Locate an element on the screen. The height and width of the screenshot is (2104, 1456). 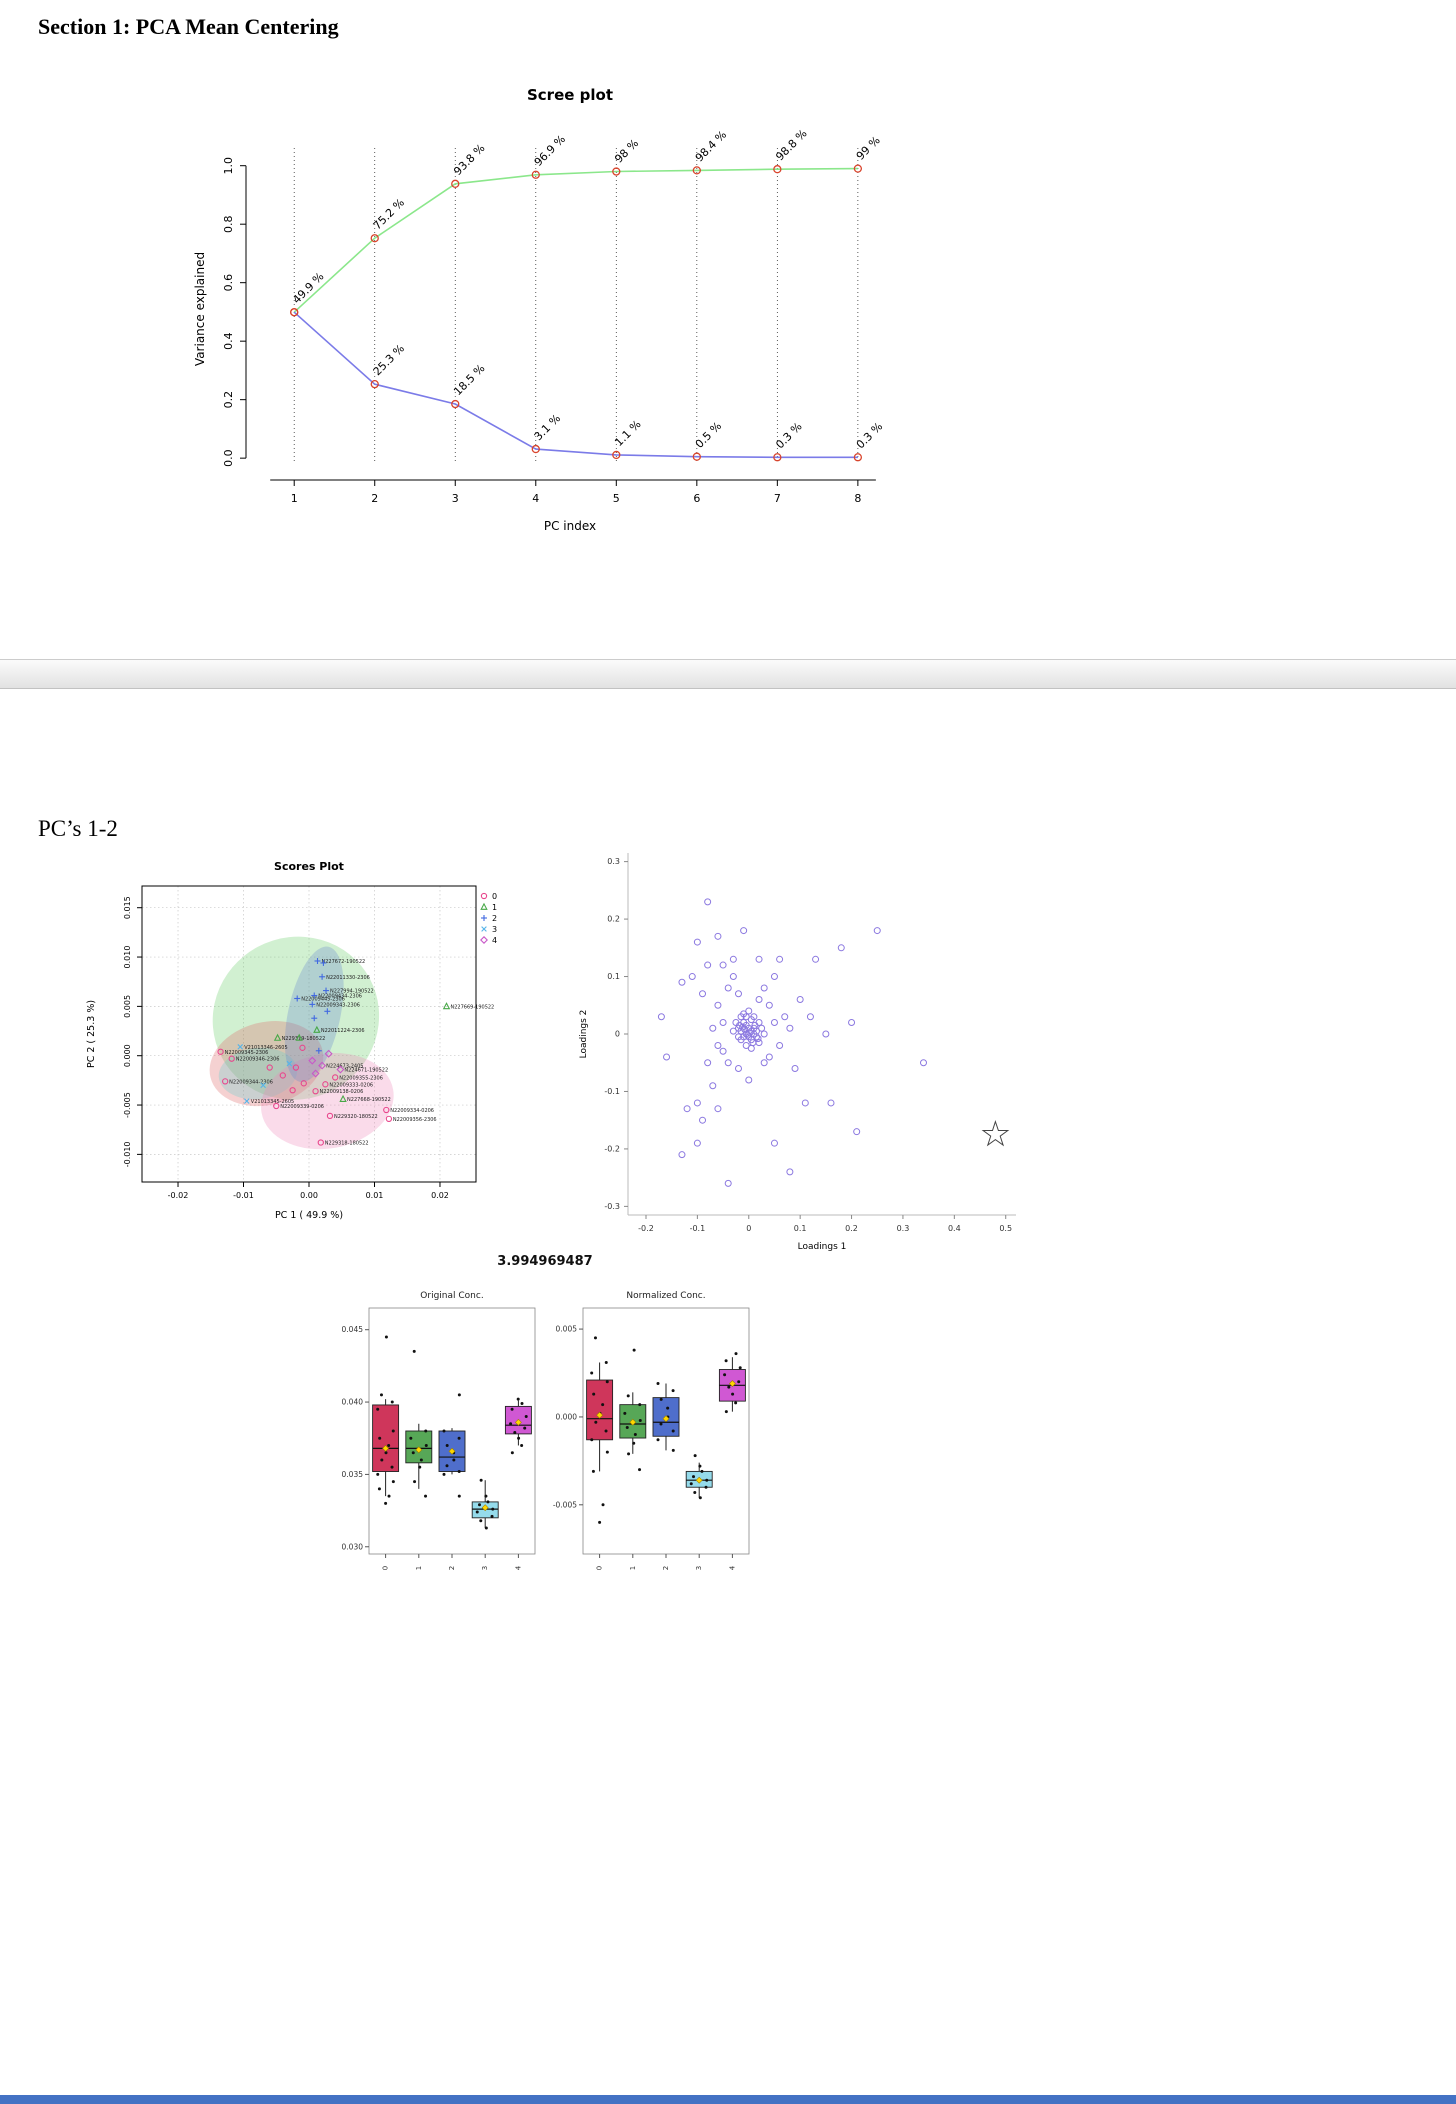
svg-text: 25.3 % is located at coordinates (389, 360).